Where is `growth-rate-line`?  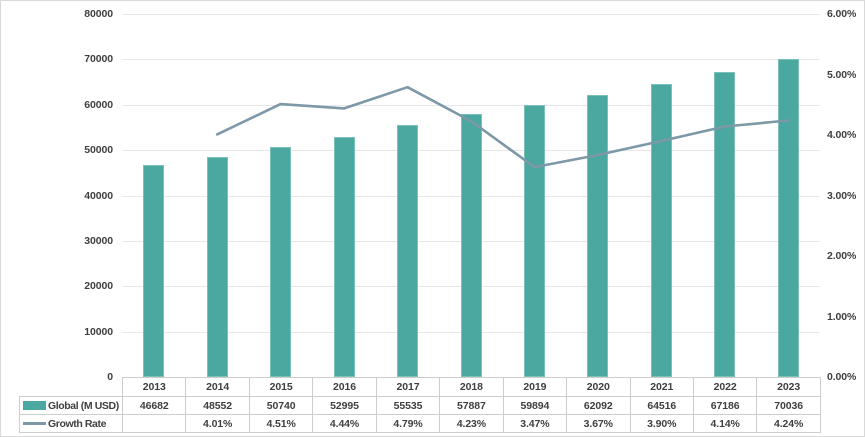 growth-rate-line is located at coordinates (502, 127).